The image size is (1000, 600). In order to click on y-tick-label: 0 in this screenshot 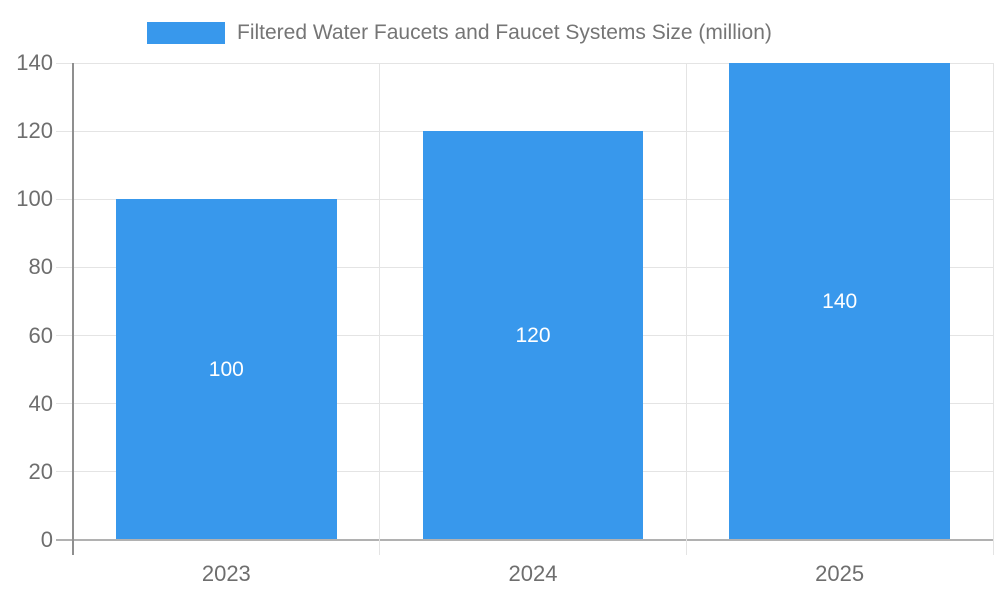, I will do `click(46, 539)`.